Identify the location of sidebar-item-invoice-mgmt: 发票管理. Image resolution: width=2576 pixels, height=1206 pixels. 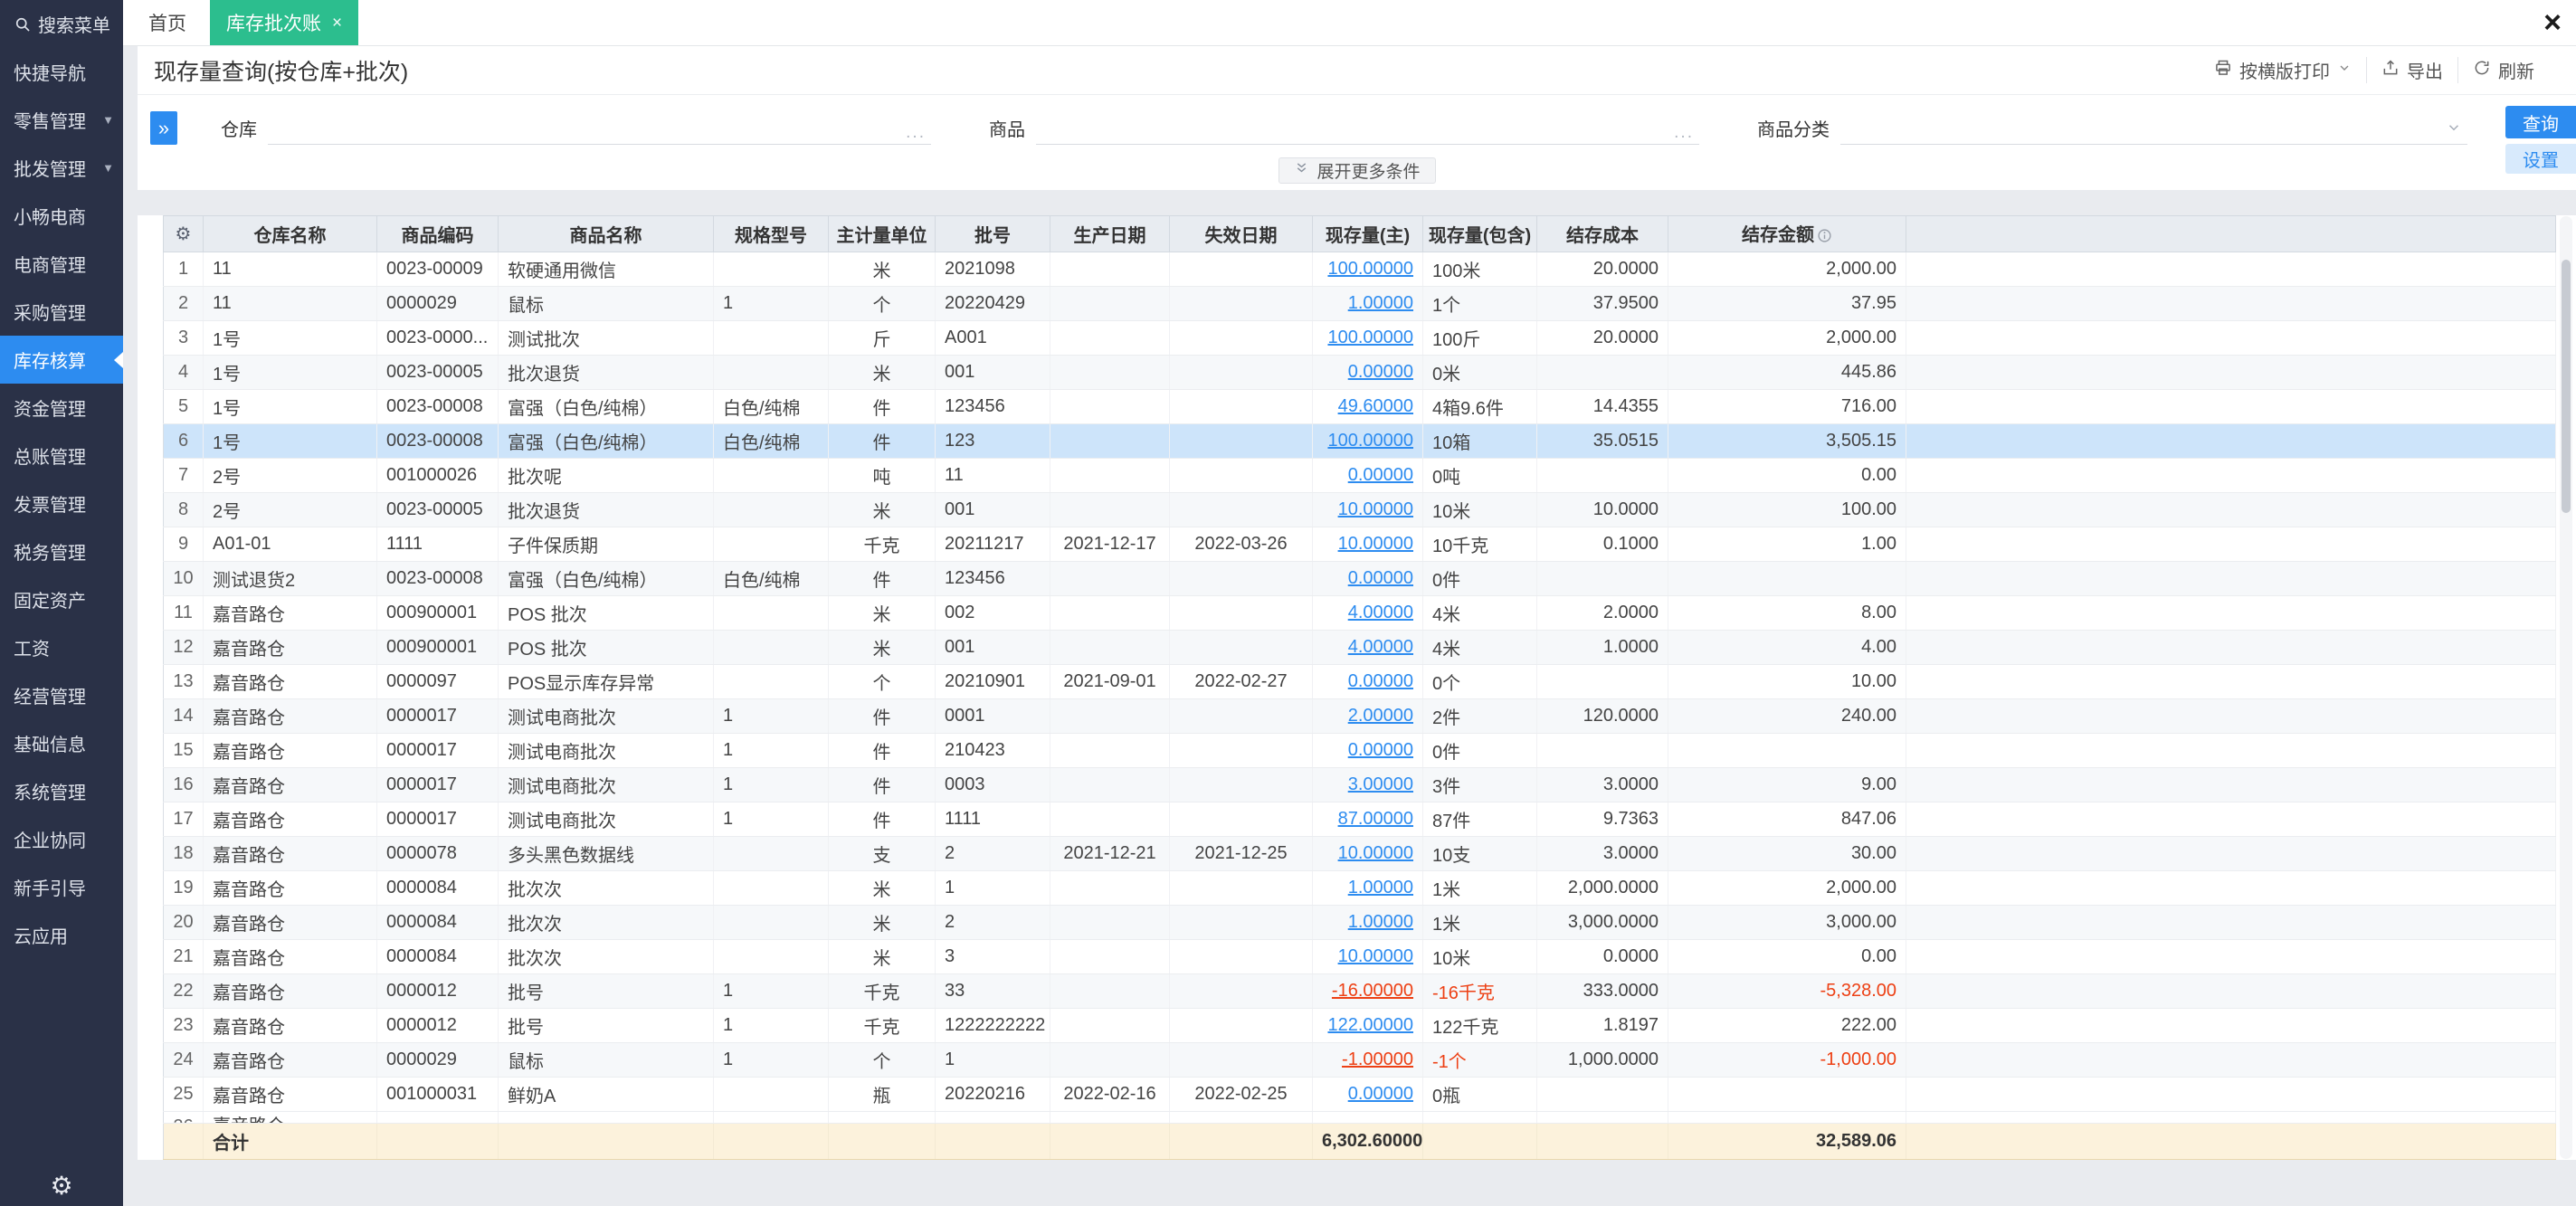
(61, 504).